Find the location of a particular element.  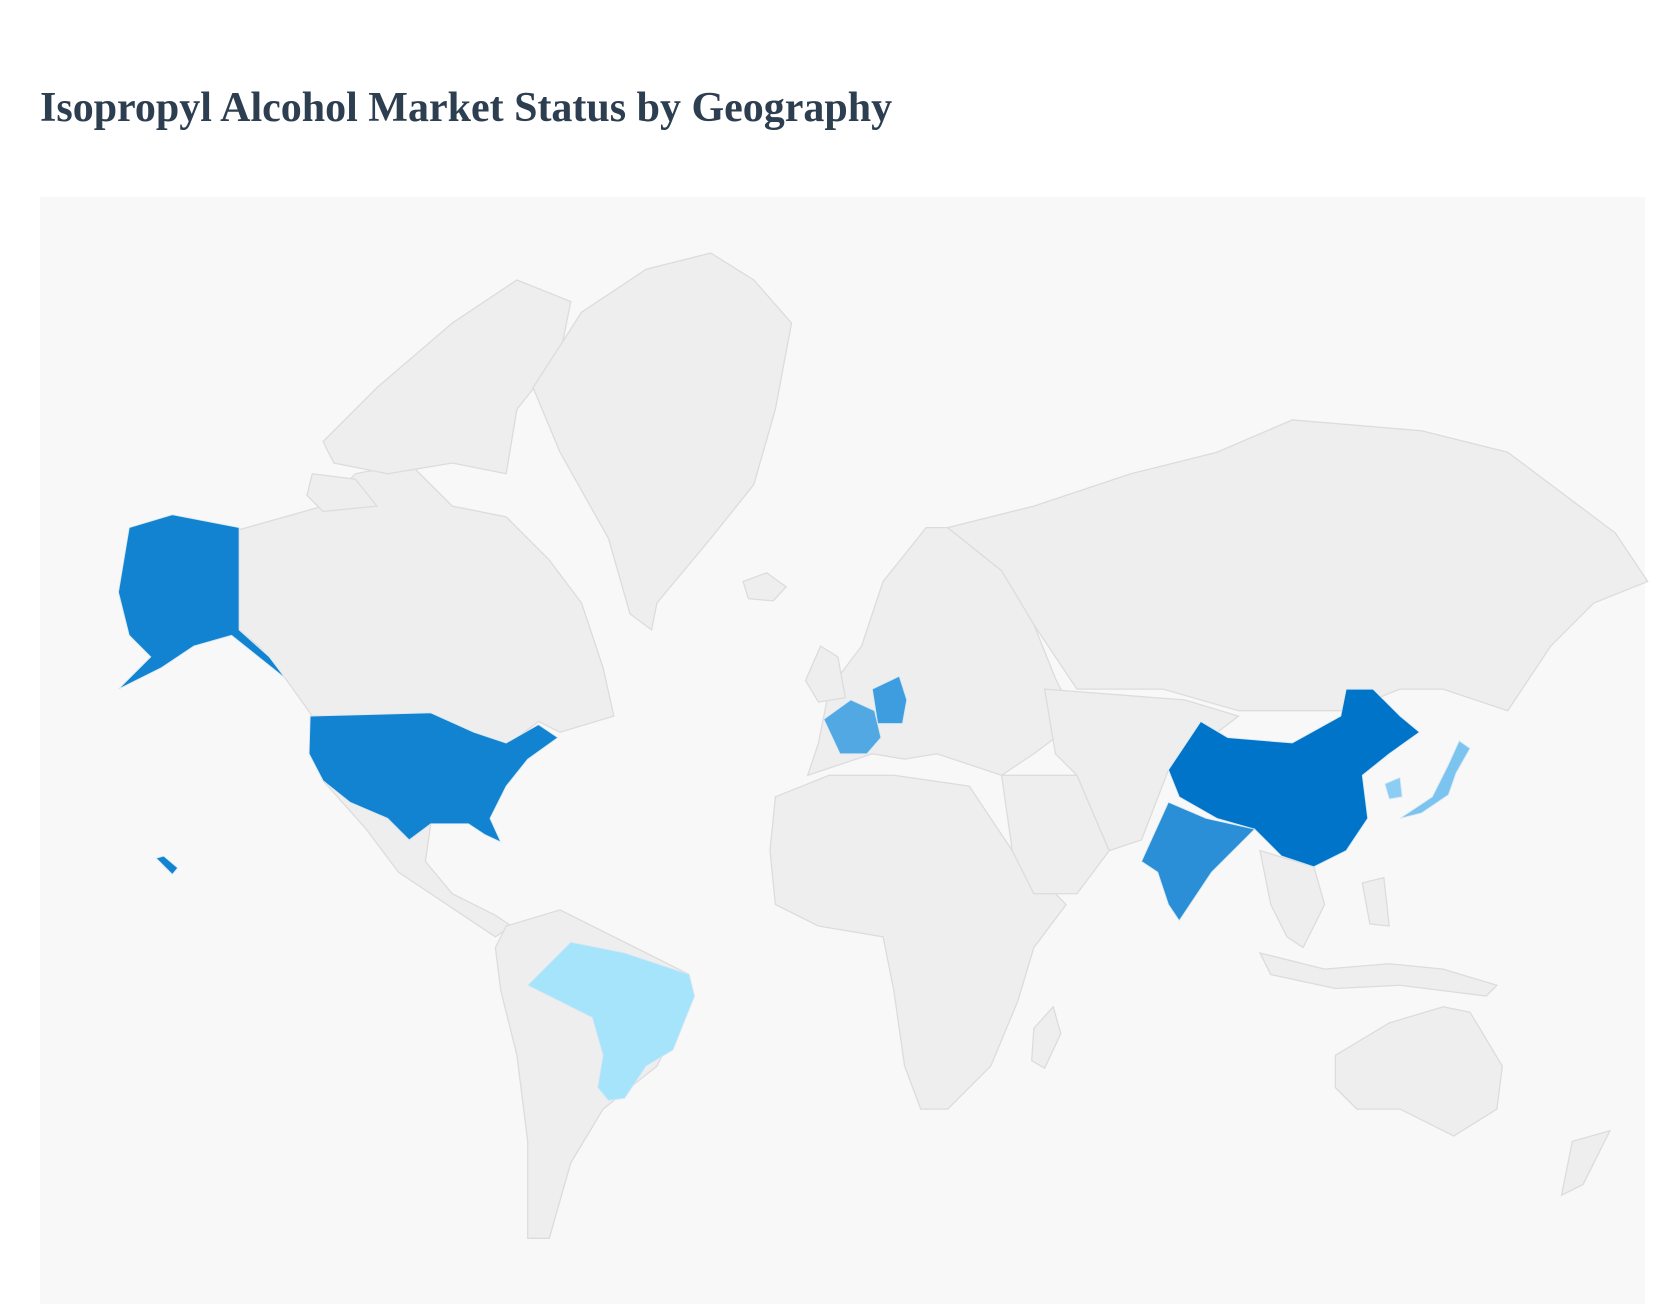

land-uk is located at coordinates (825, 674).